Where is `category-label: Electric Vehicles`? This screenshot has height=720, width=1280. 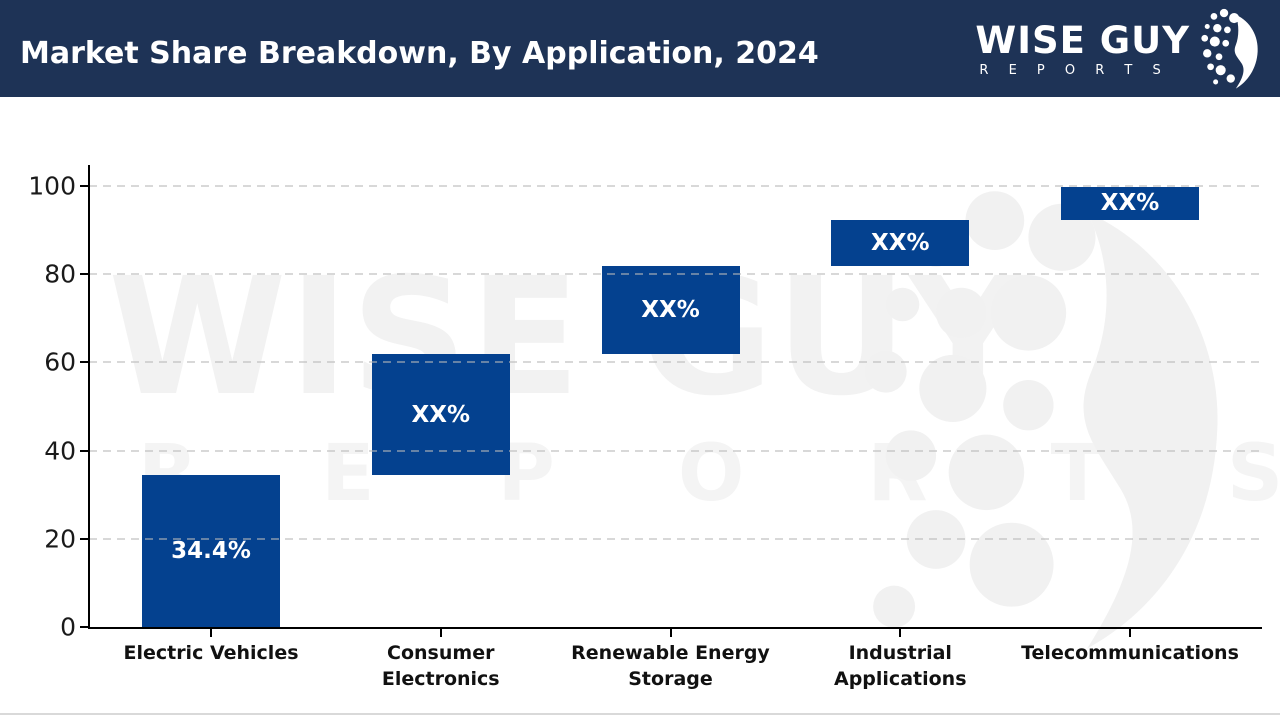 category-label: Electric Vehicles is located at coordinates (211, 654).